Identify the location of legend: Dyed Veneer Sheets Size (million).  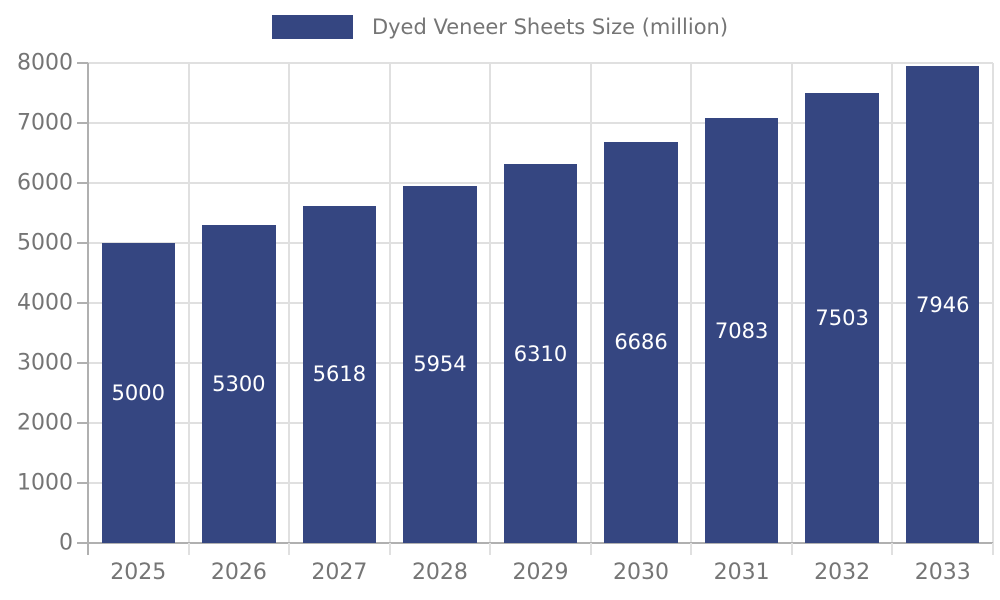
(500, 27).